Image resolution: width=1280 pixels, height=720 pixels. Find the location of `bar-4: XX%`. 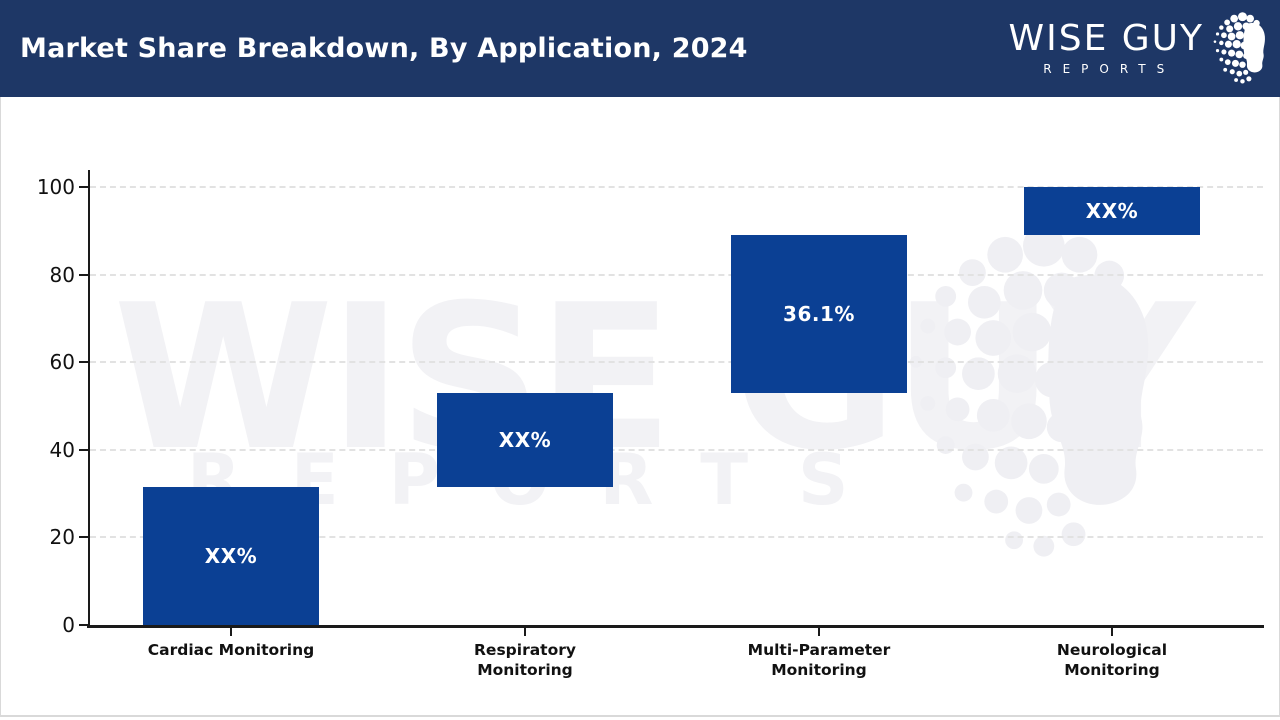

bar-4: XX% is located at coordinates (1112, 211).